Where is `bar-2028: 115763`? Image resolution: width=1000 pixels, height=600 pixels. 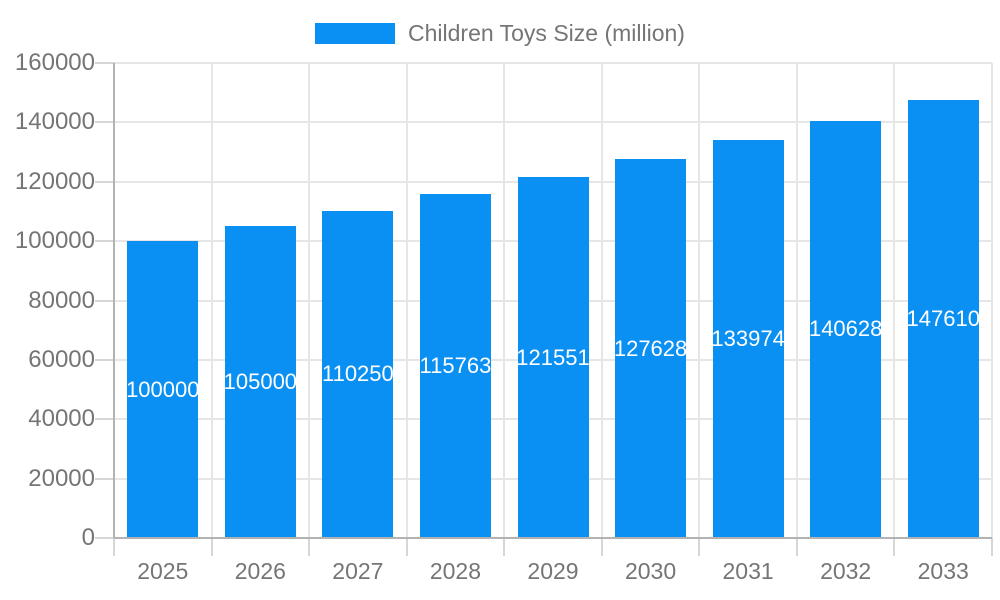 bar-2028: 115763 is located at coordinates (455, 366).